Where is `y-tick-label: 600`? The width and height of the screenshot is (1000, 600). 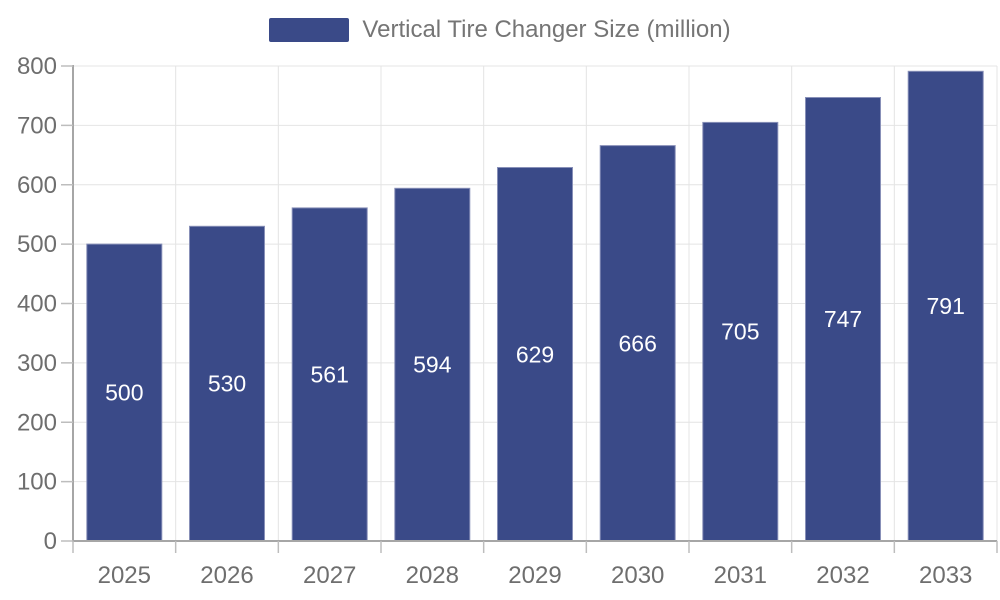
y-tick-label: 600 is located at coordinates (37, 185).